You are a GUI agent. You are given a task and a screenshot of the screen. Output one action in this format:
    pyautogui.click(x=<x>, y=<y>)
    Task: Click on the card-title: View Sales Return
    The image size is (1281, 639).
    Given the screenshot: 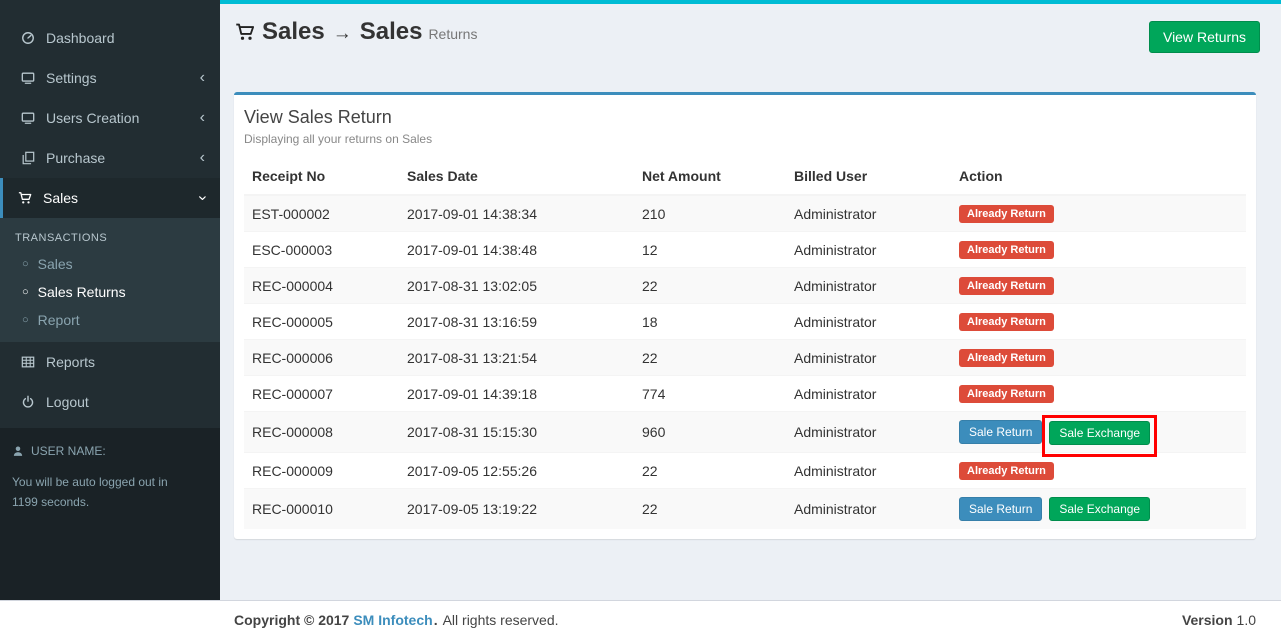 What is the action you would take?
    pyautogui.click(x=318, y=117)
    